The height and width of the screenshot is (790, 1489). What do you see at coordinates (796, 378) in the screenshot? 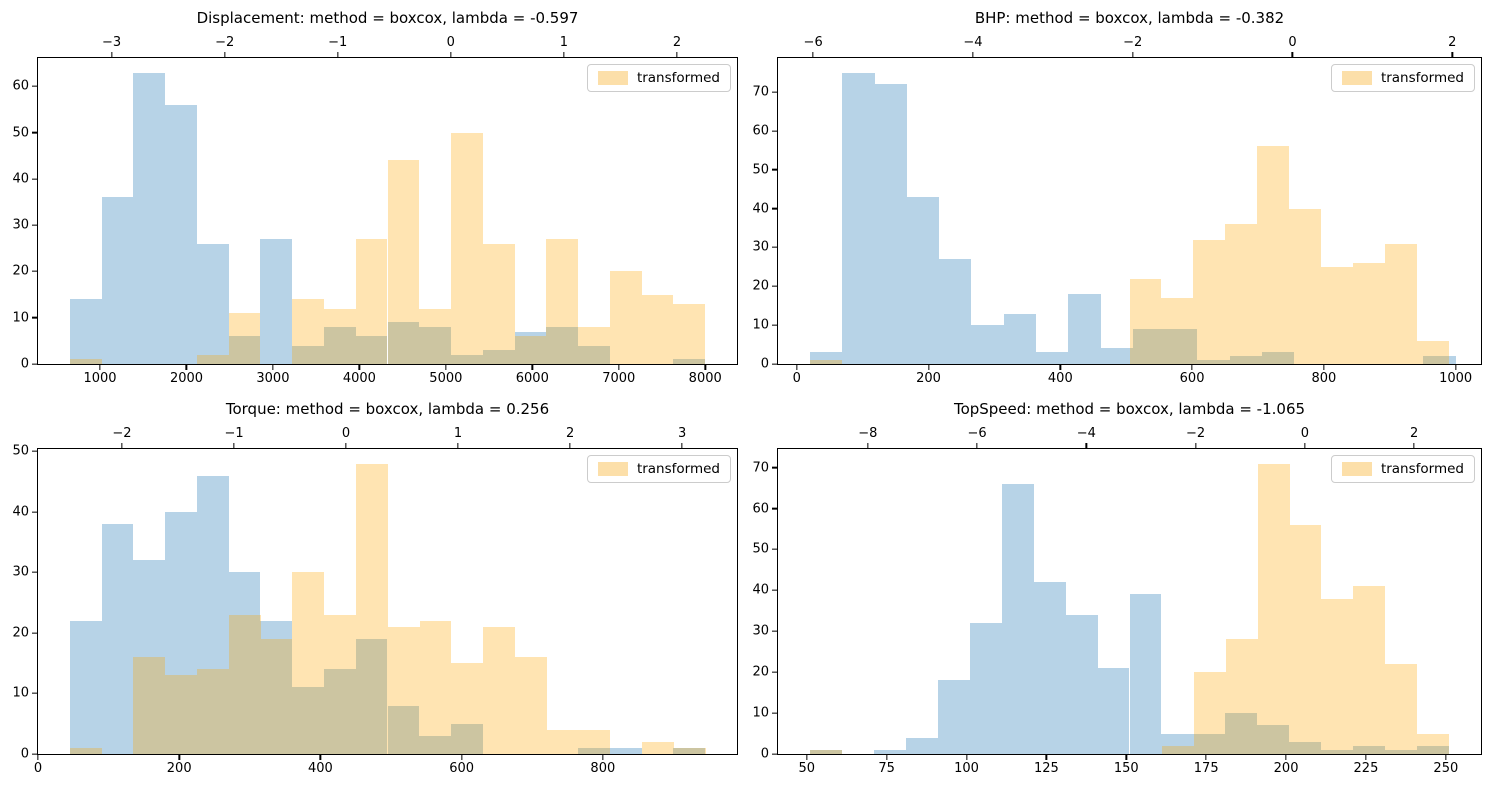
I see `tick-label: 0` at bounding box center [796, 378].